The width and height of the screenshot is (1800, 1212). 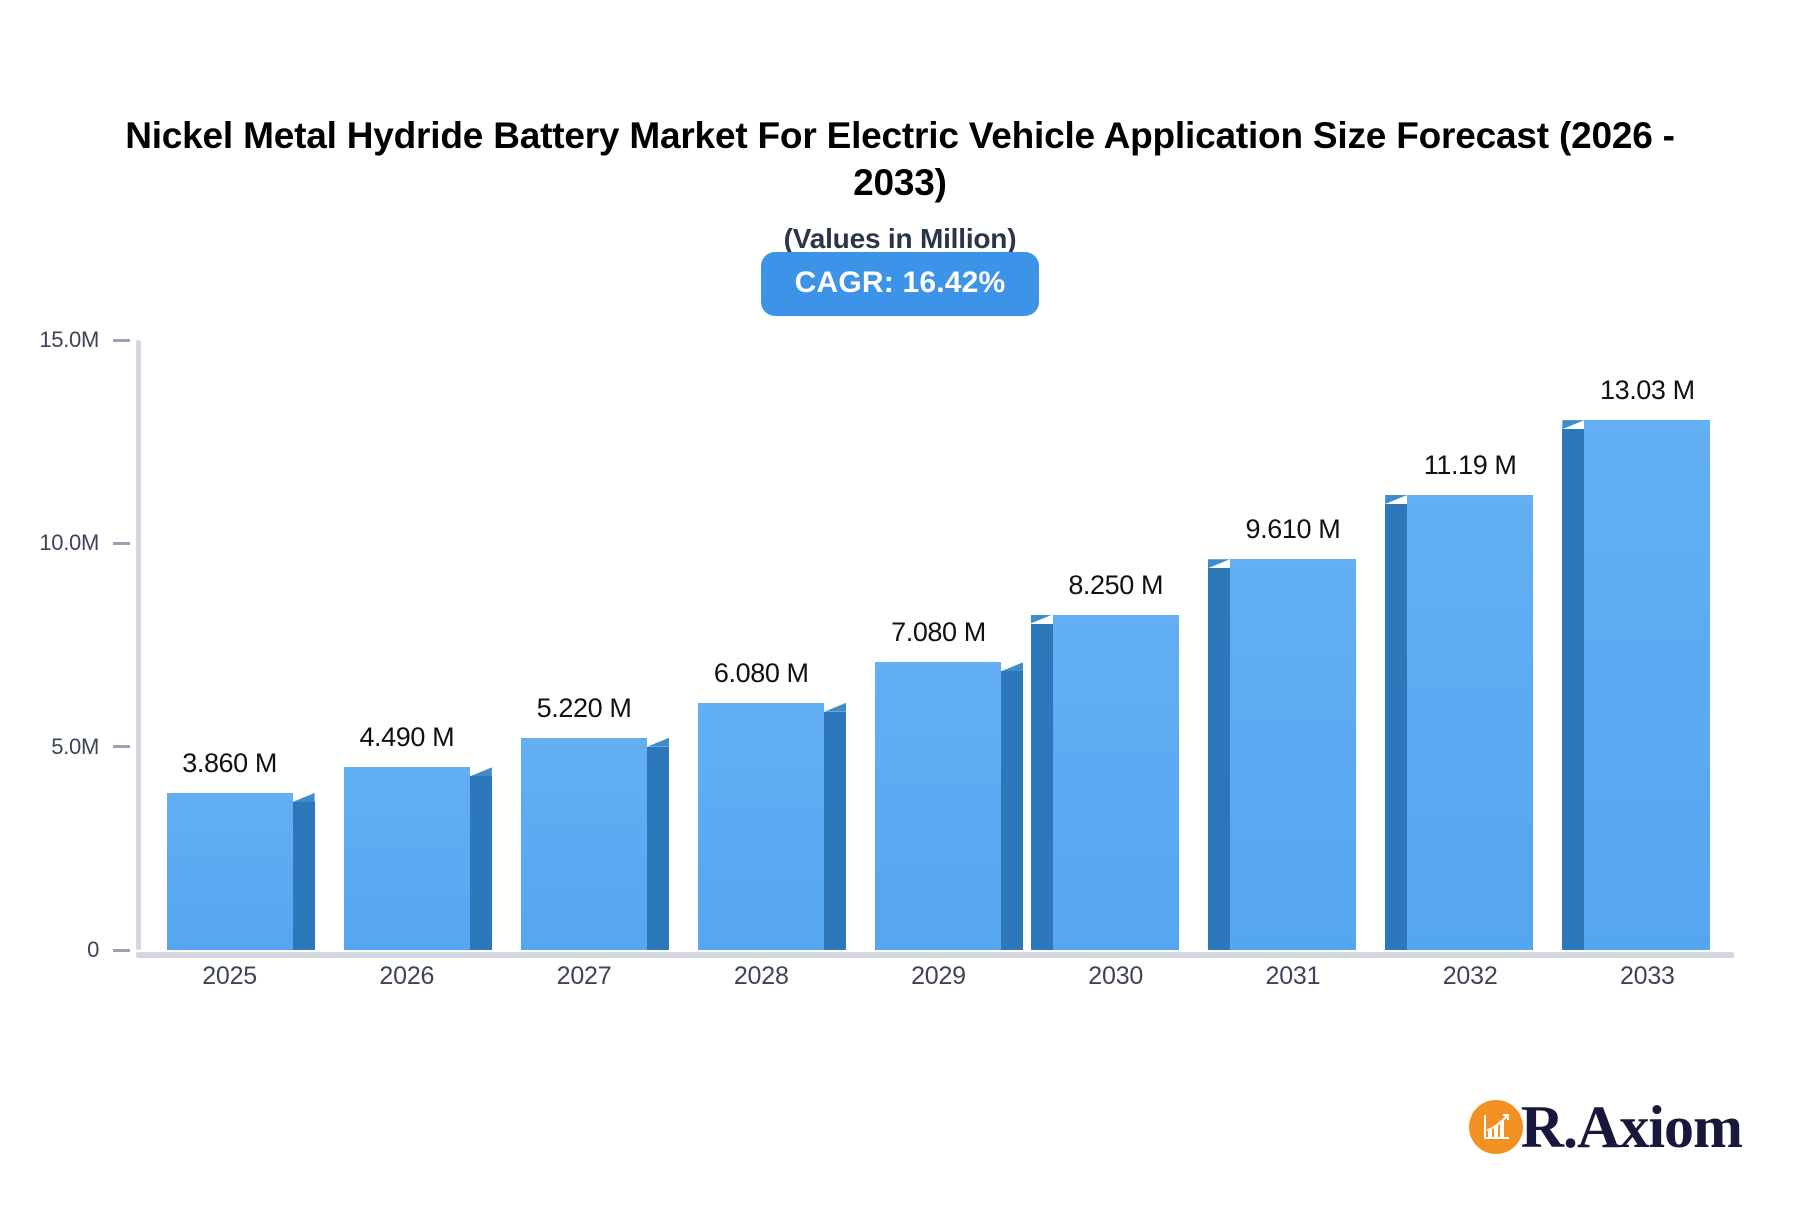 I want to click on y-axis-tick: 10.0M, so click(x=65, y=543).